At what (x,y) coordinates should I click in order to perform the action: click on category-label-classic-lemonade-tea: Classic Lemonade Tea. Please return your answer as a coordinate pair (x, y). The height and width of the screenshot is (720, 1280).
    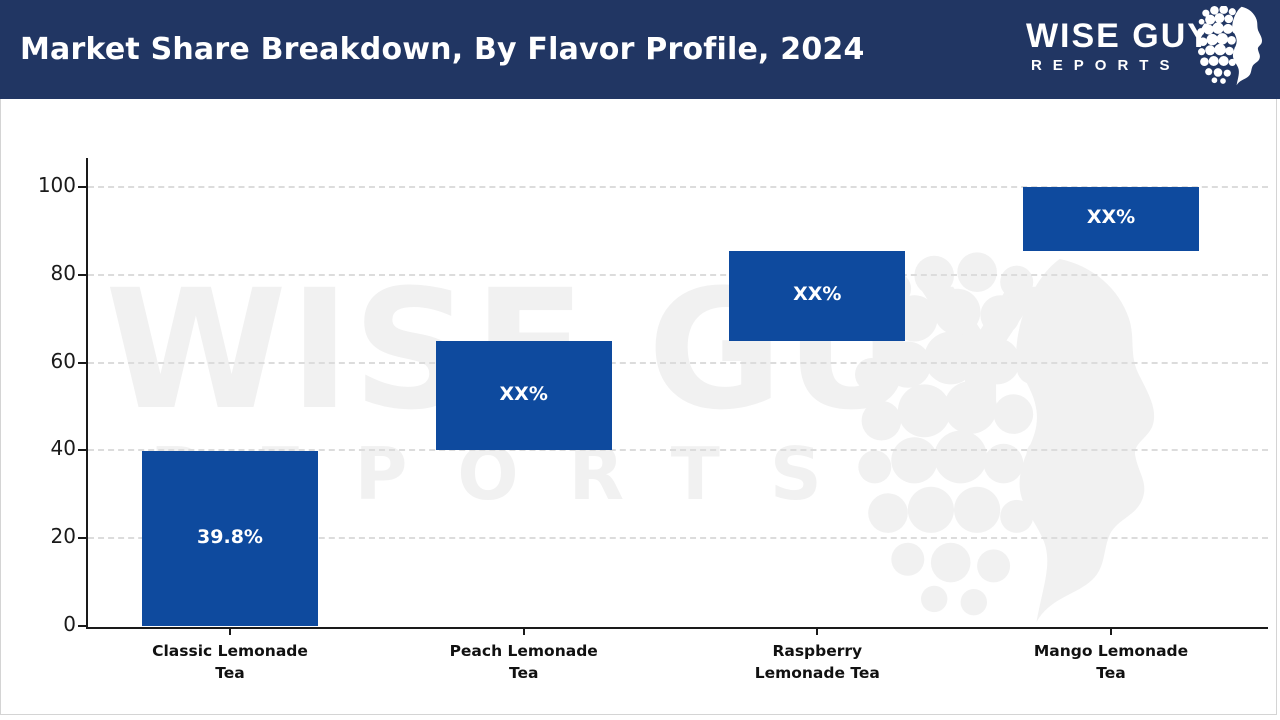
    Looking at the image, I should click on (230, 662).